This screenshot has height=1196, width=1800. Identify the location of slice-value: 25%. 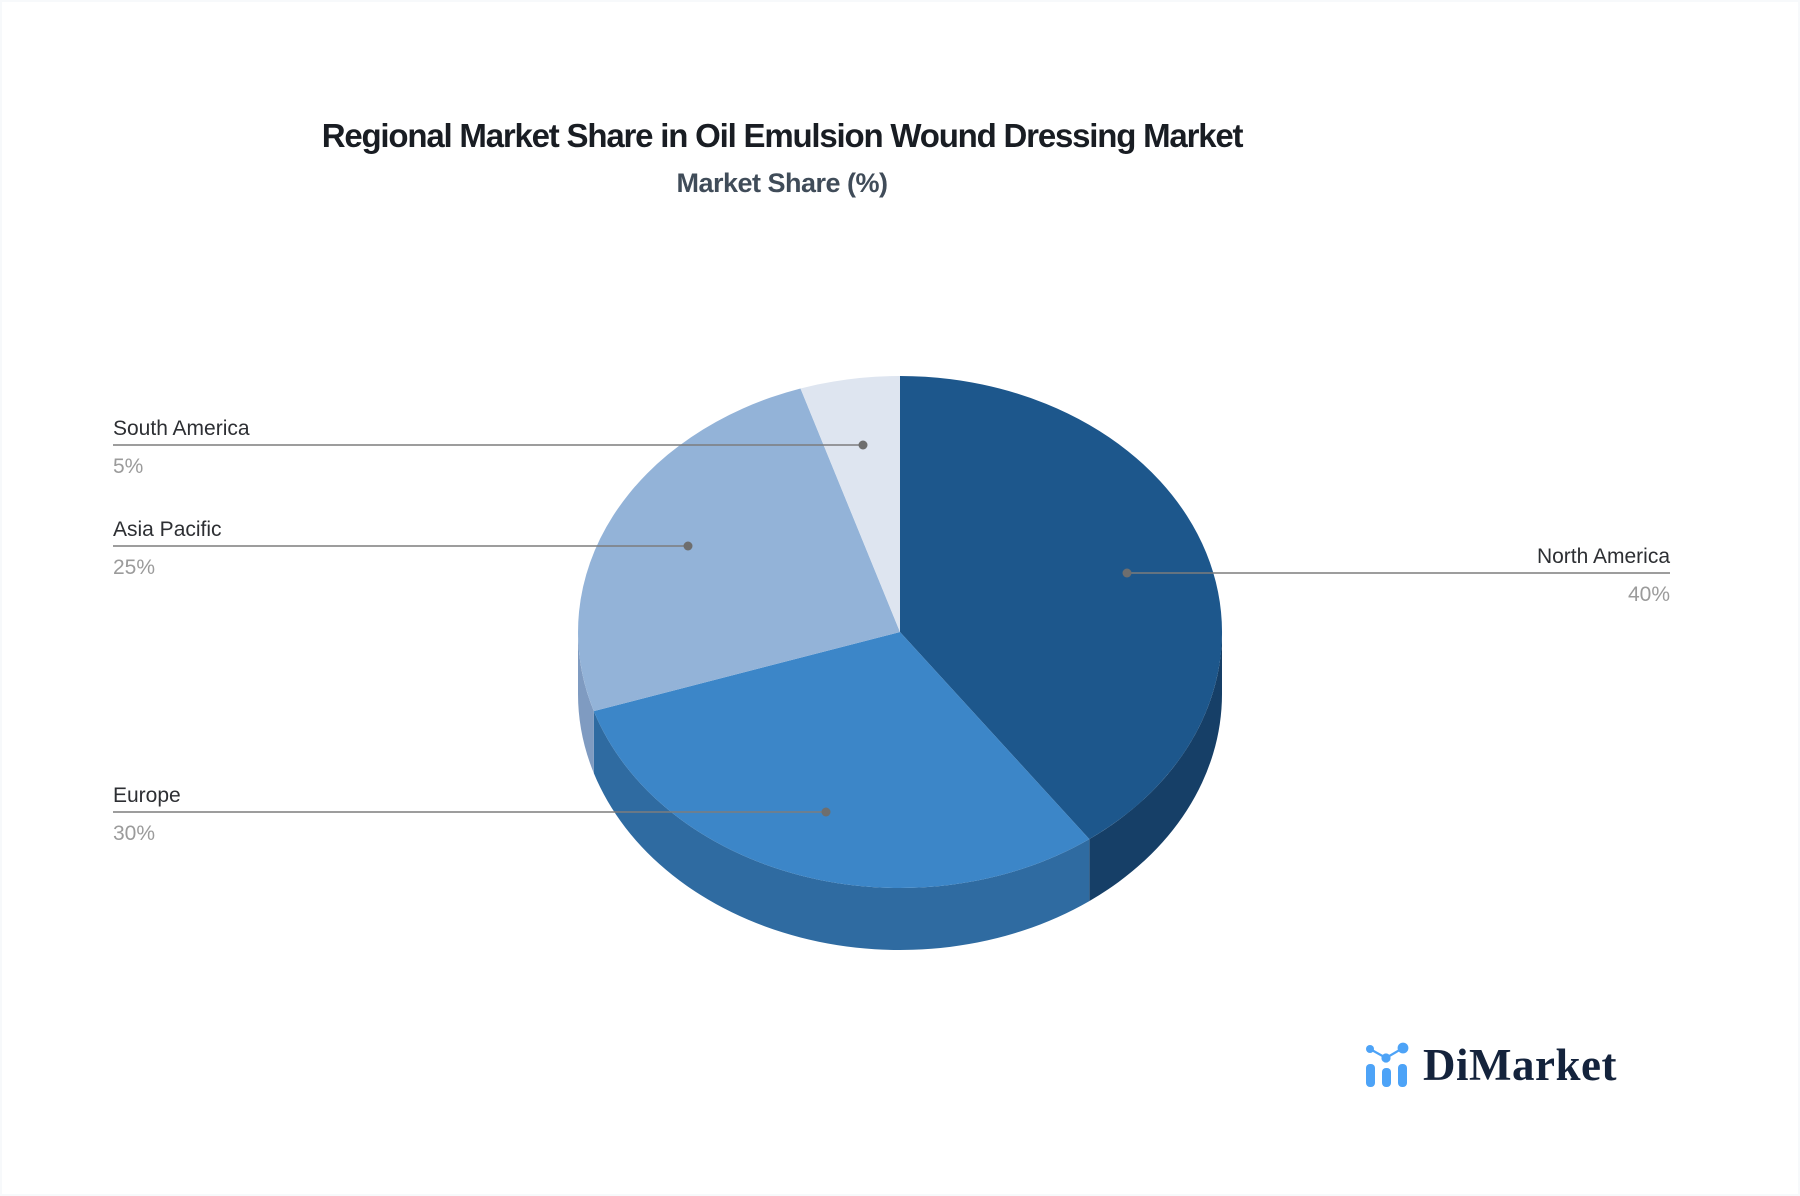
(134, 567).